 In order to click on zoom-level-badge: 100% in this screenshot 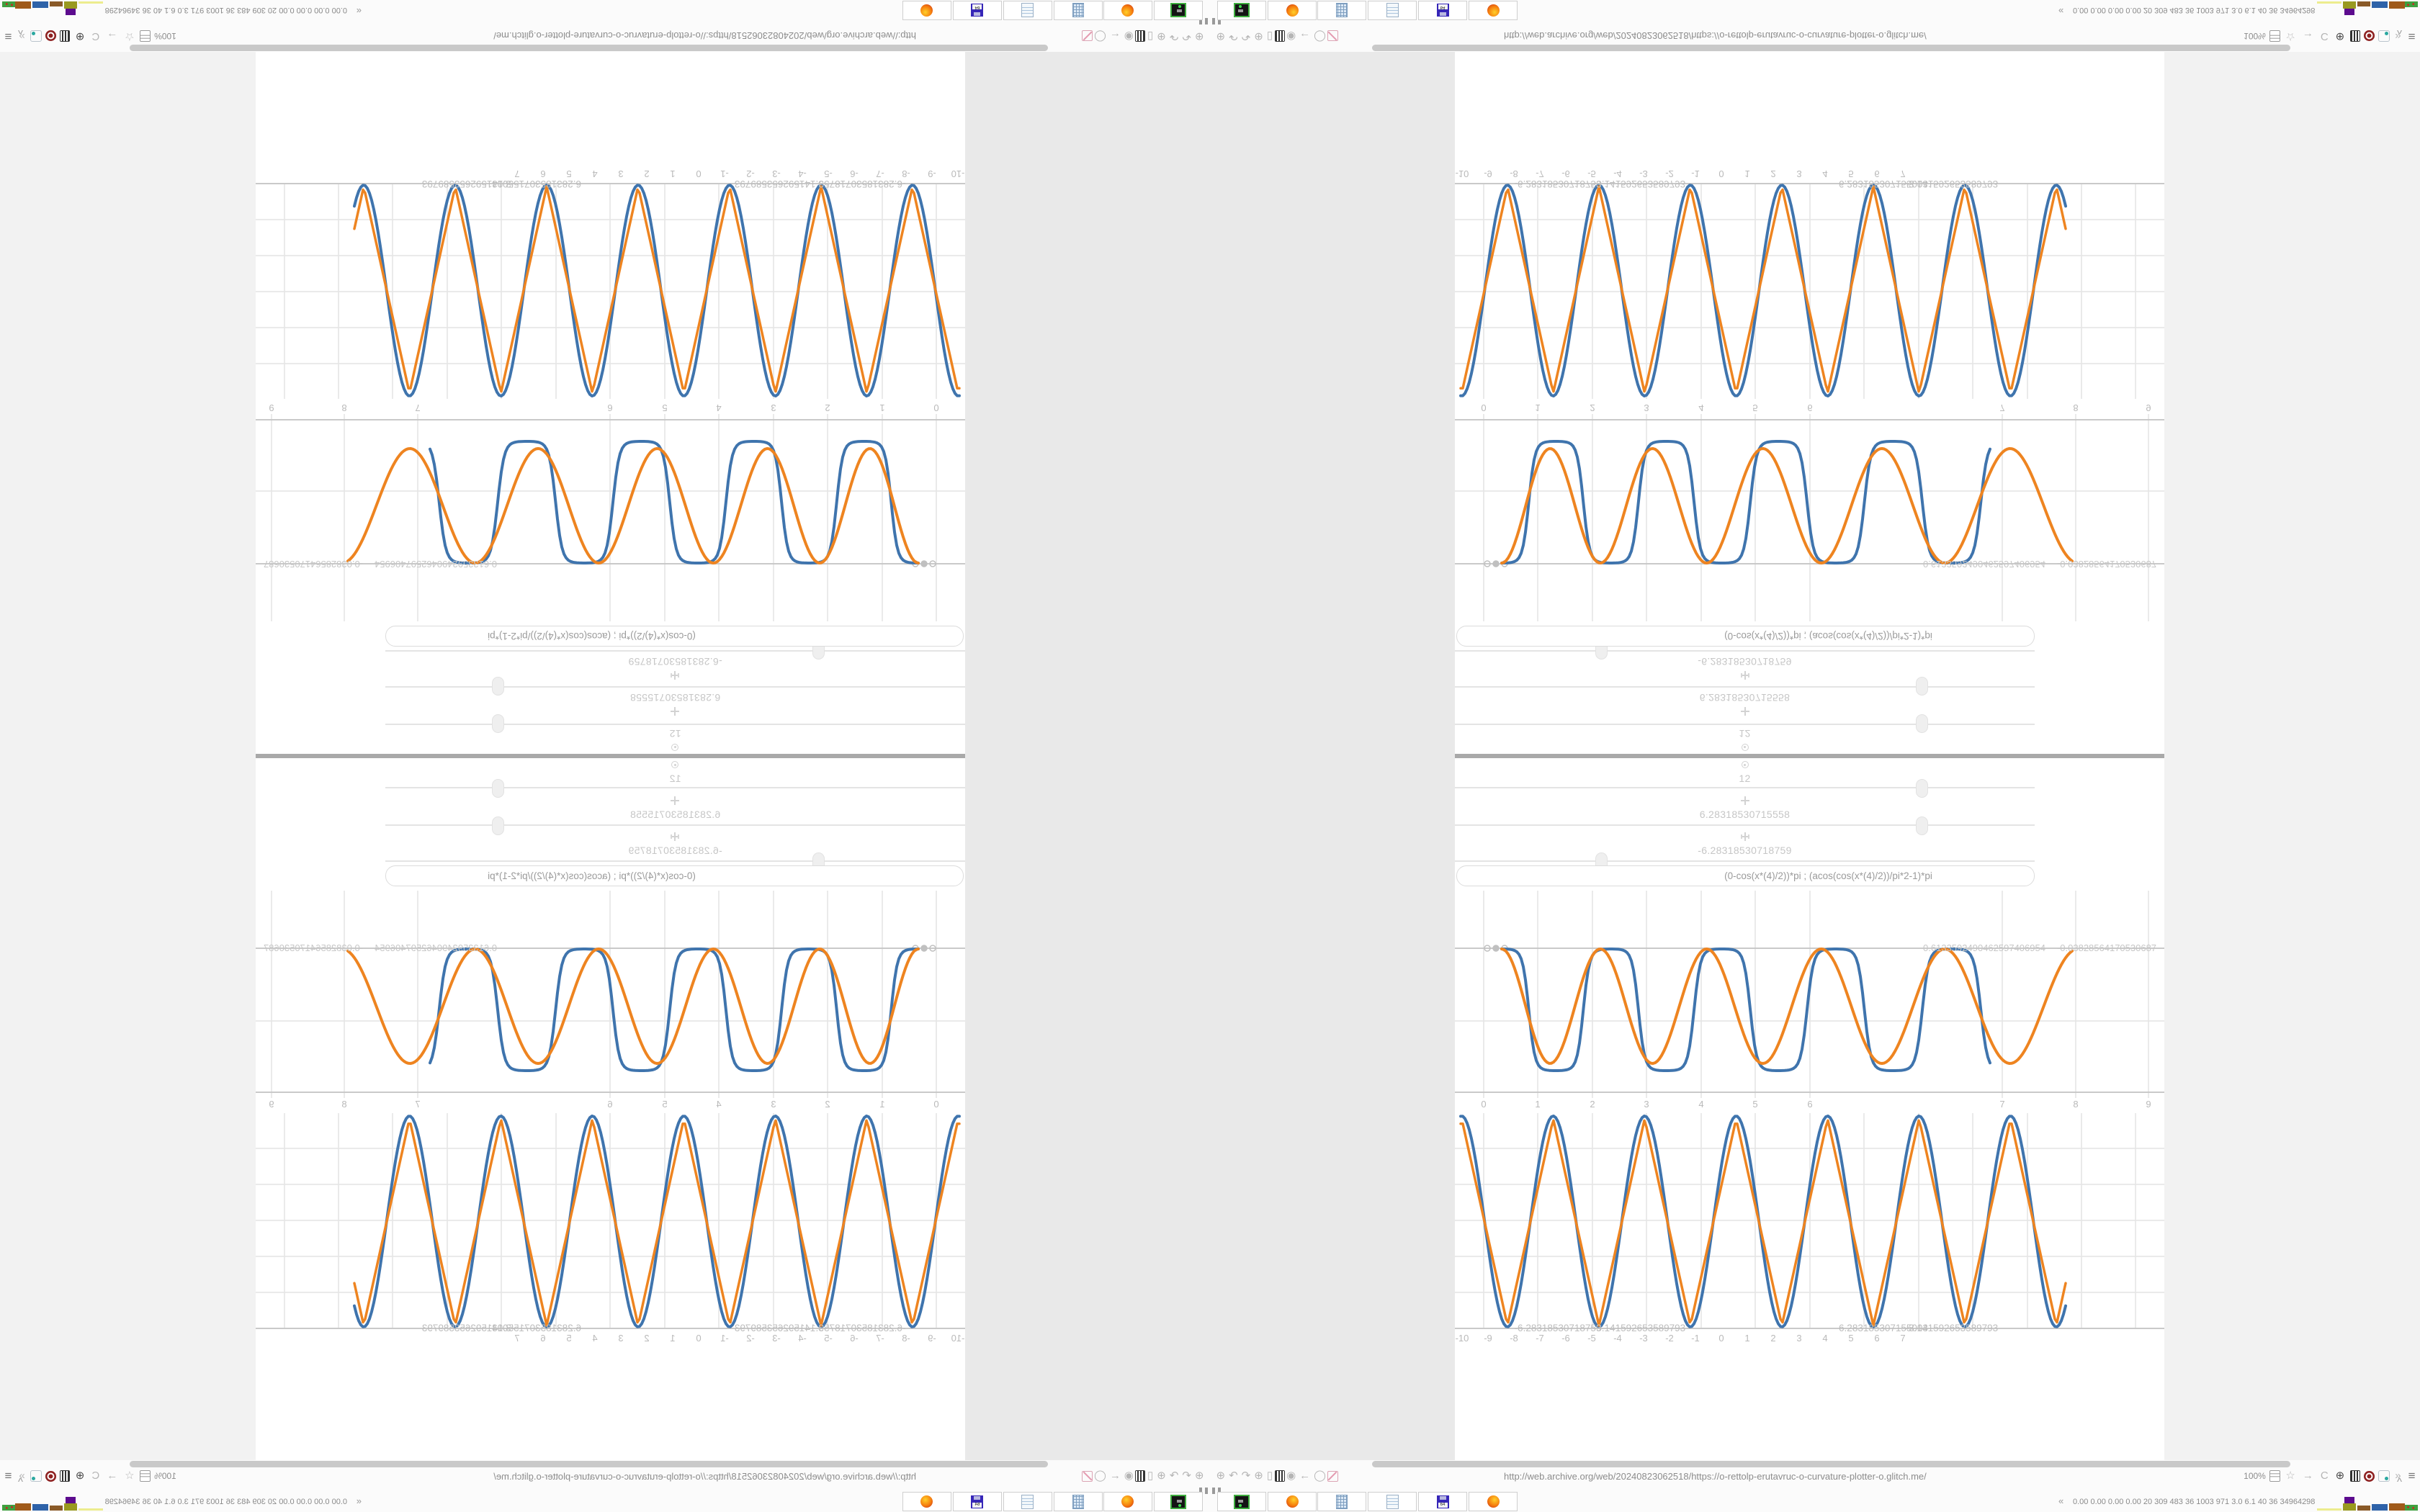, I will do `click(2255, 36)`.